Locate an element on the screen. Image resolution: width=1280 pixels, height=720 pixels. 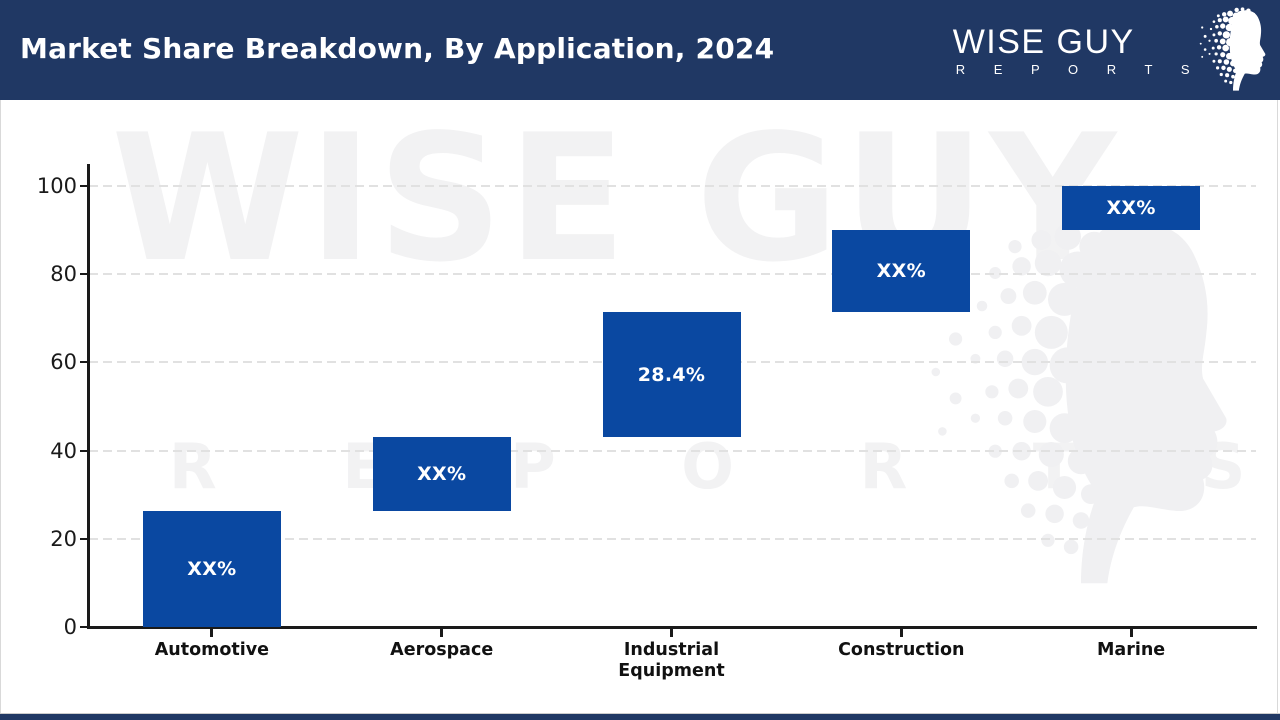
bar-aerospace: XX% is located at coordinates (441, 474).